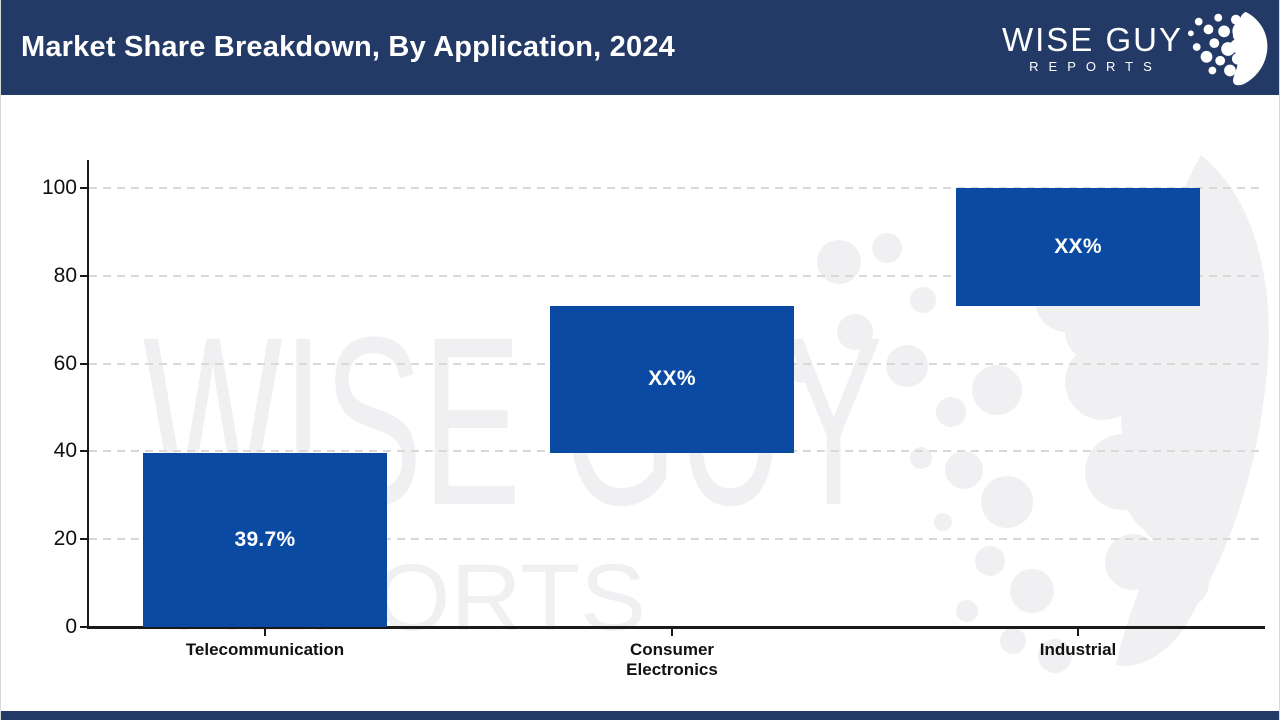 This screenshot has height=720, width=1280. What do you see at coordinates (676, 627) in the screenshot?
I see `x-axis-line` at bounding box center [676, 627].